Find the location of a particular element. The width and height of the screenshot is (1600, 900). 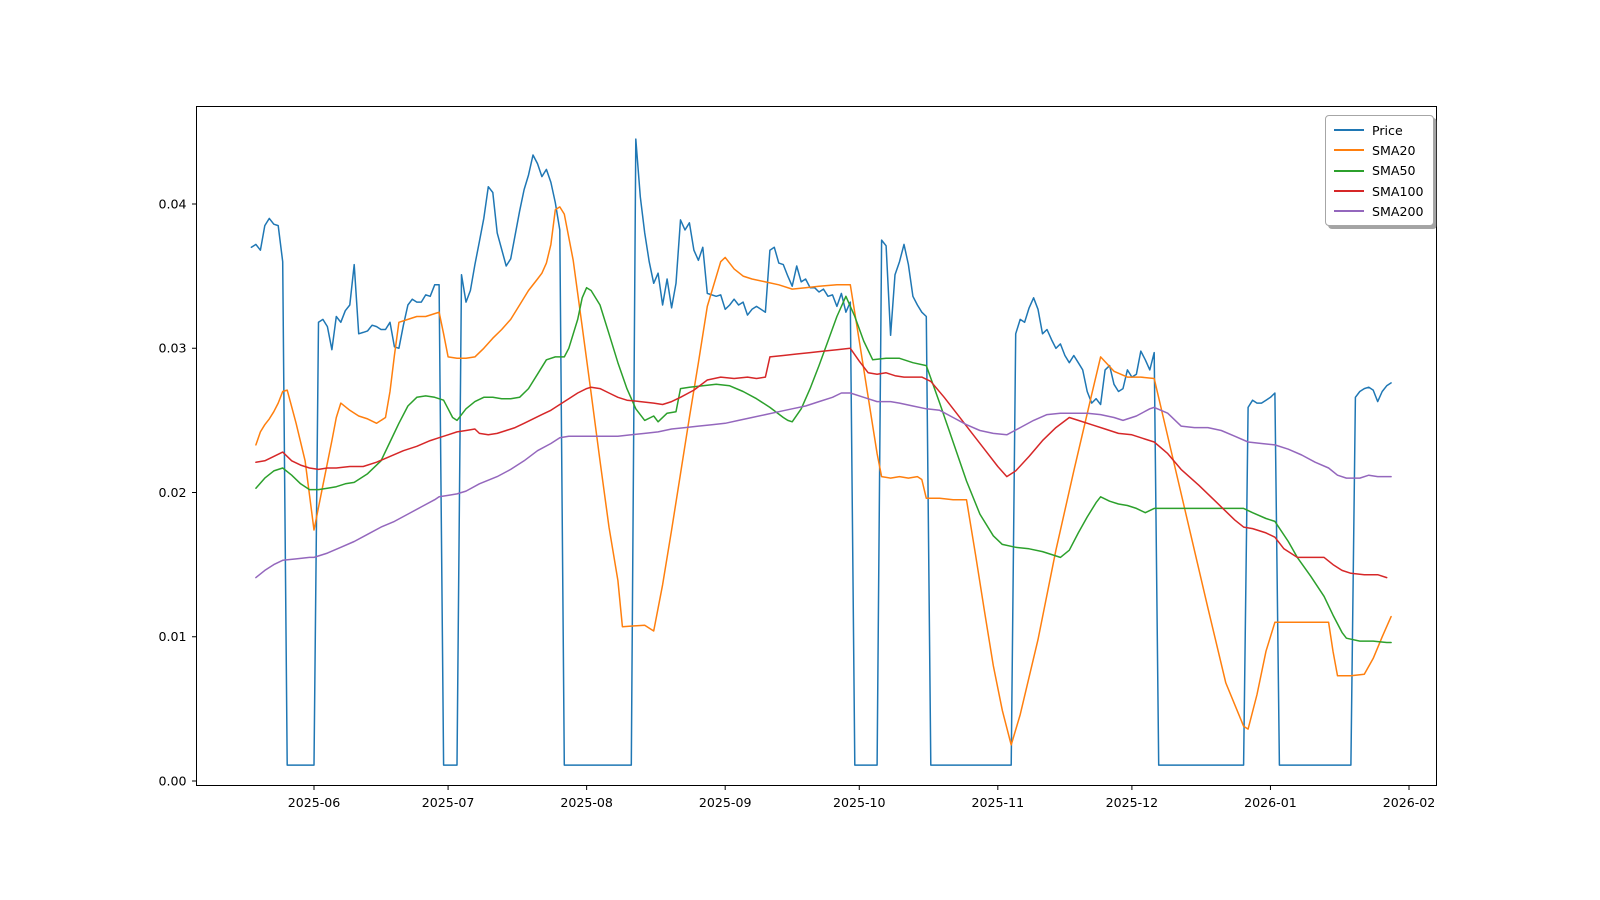

legend-item-sma20: SMA20 is located at coordinates (1379, 150).